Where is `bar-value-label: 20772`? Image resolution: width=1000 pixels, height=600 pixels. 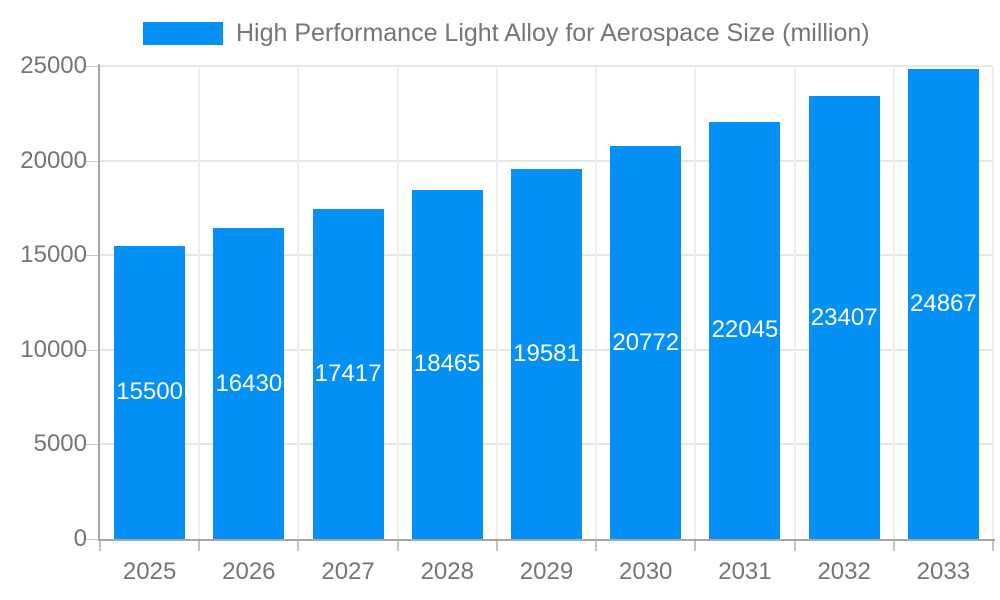 bar-value-label: 20772 is located at coordinates (646, 342).